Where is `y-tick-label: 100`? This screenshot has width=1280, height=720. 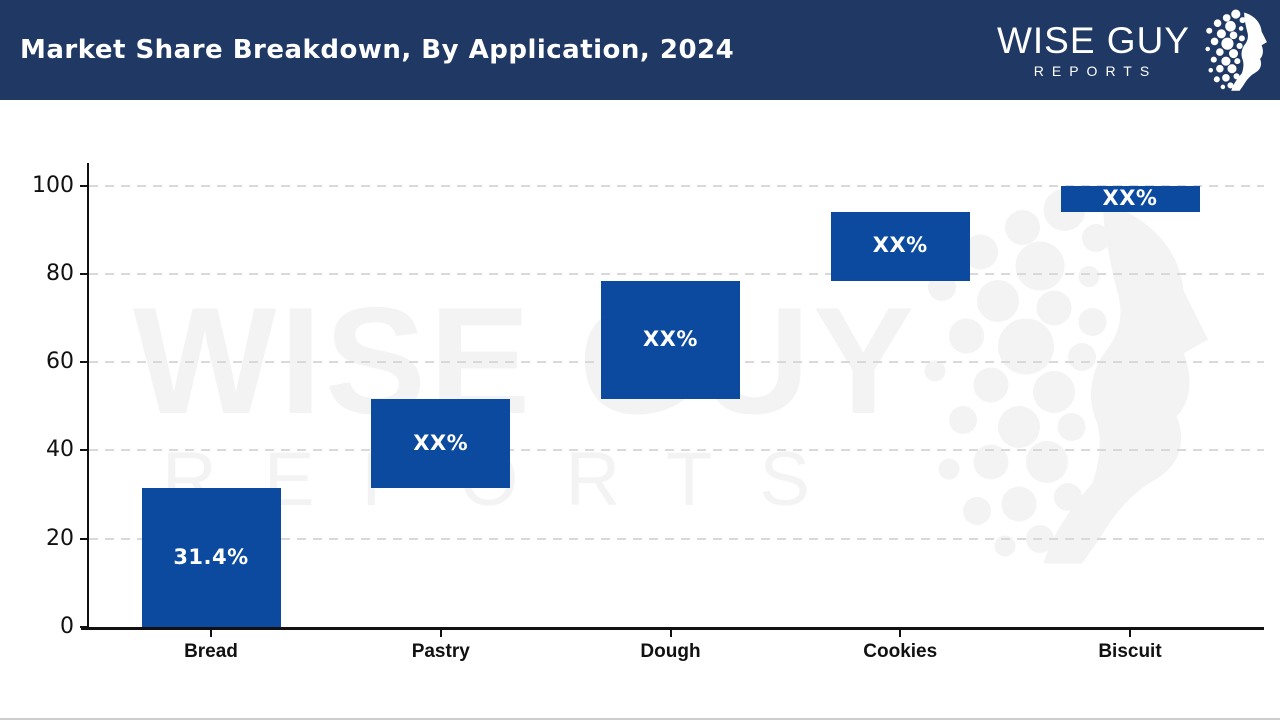
y-tick-label: 100 is located at coordinates (53, 185).